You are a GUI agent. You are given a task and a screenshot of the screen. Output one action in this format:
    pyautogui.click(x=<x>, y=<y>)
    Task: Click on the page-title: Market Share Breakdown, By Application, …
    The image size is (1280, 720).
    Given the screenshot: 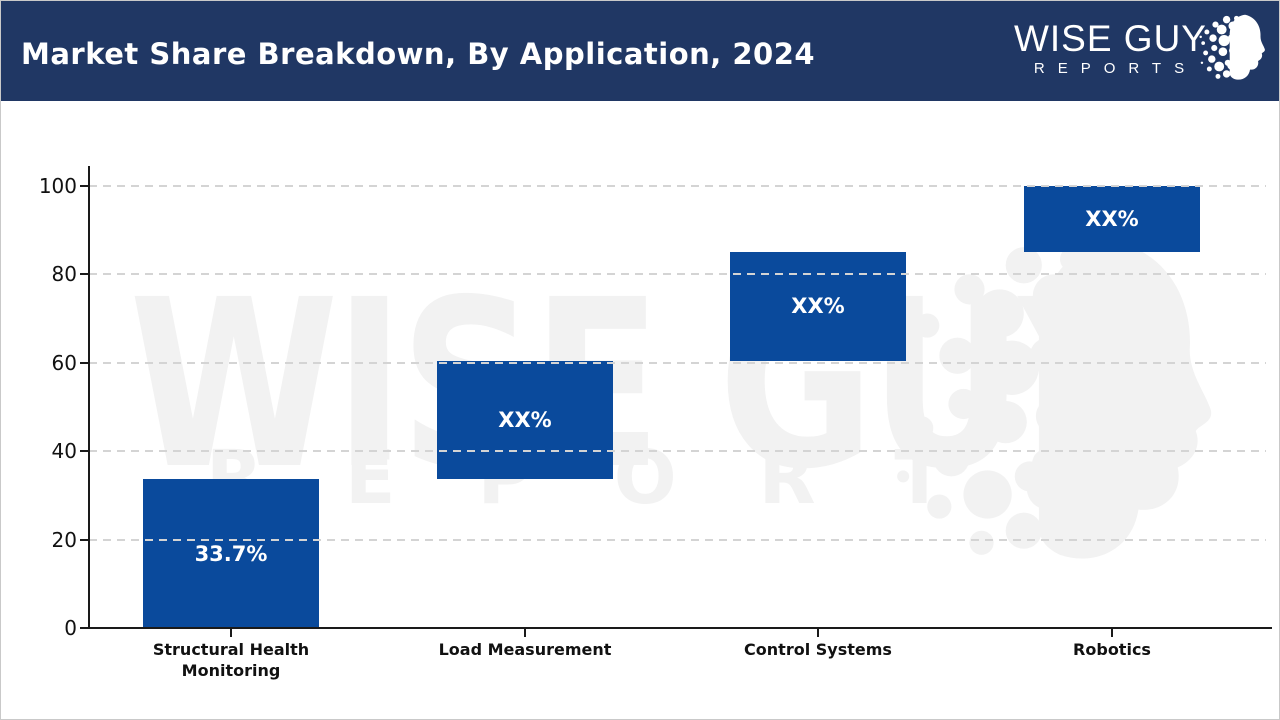 What is the action you would take?
    pyautogui.click(x=418, y=54)
    